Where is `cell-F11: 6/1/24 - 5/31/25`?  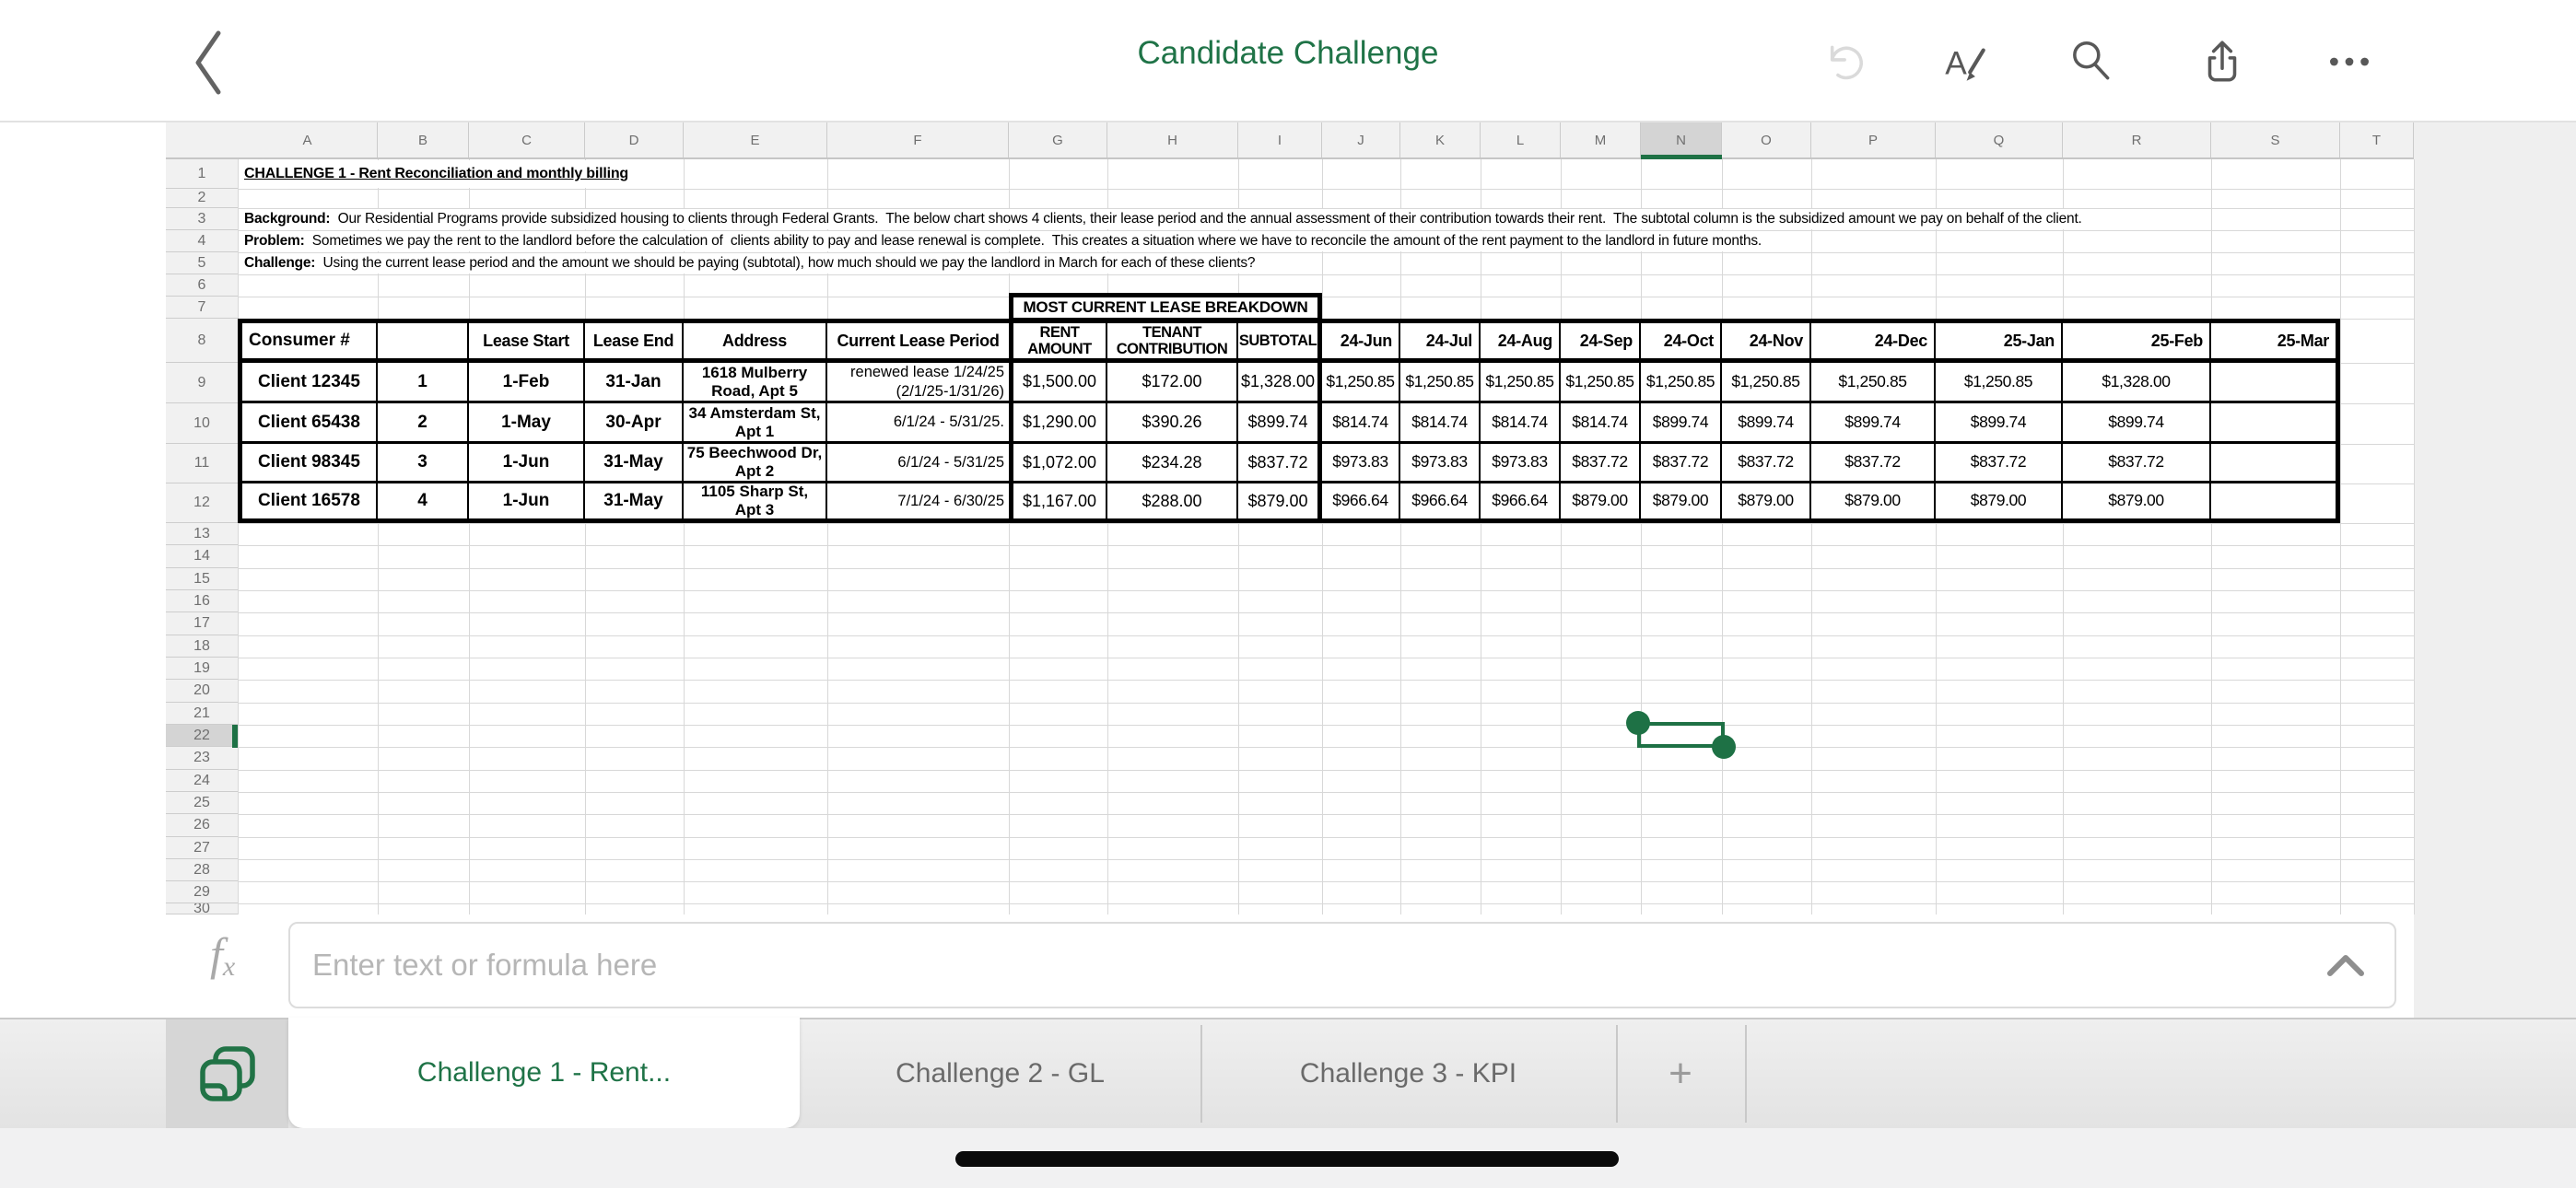
cell-F11: 6/1/24 - 5/31/25 is located at coordinates (918, 463).